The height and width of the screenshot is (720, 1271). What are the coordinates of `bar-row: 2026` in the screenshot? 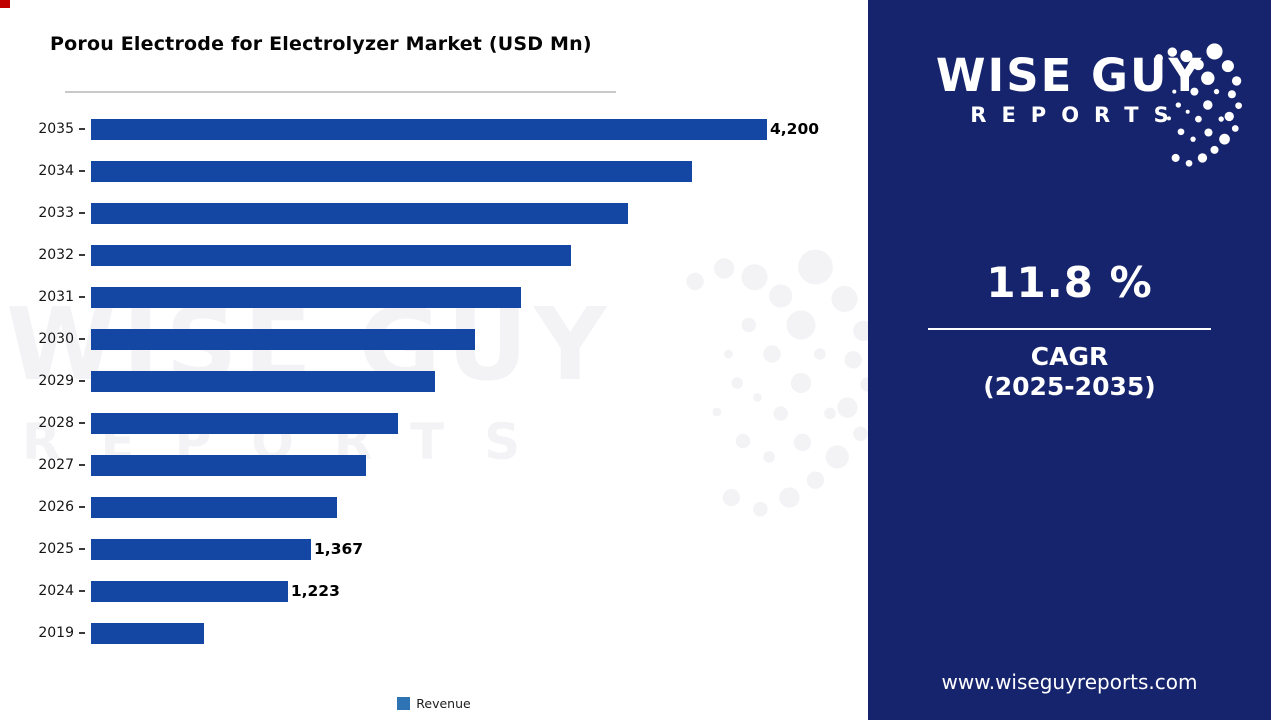 It's located at (440, 507).